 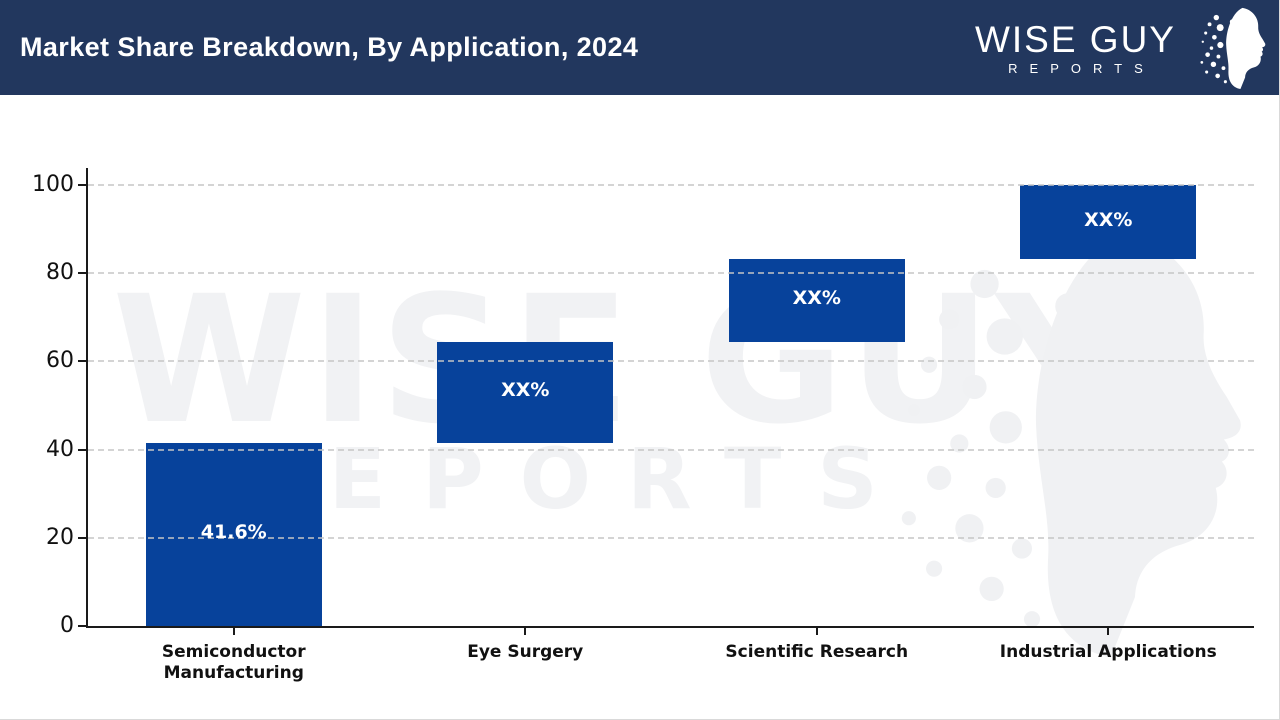 I want to click on y-tick-label-80: 80, so click(x=60, y=273).